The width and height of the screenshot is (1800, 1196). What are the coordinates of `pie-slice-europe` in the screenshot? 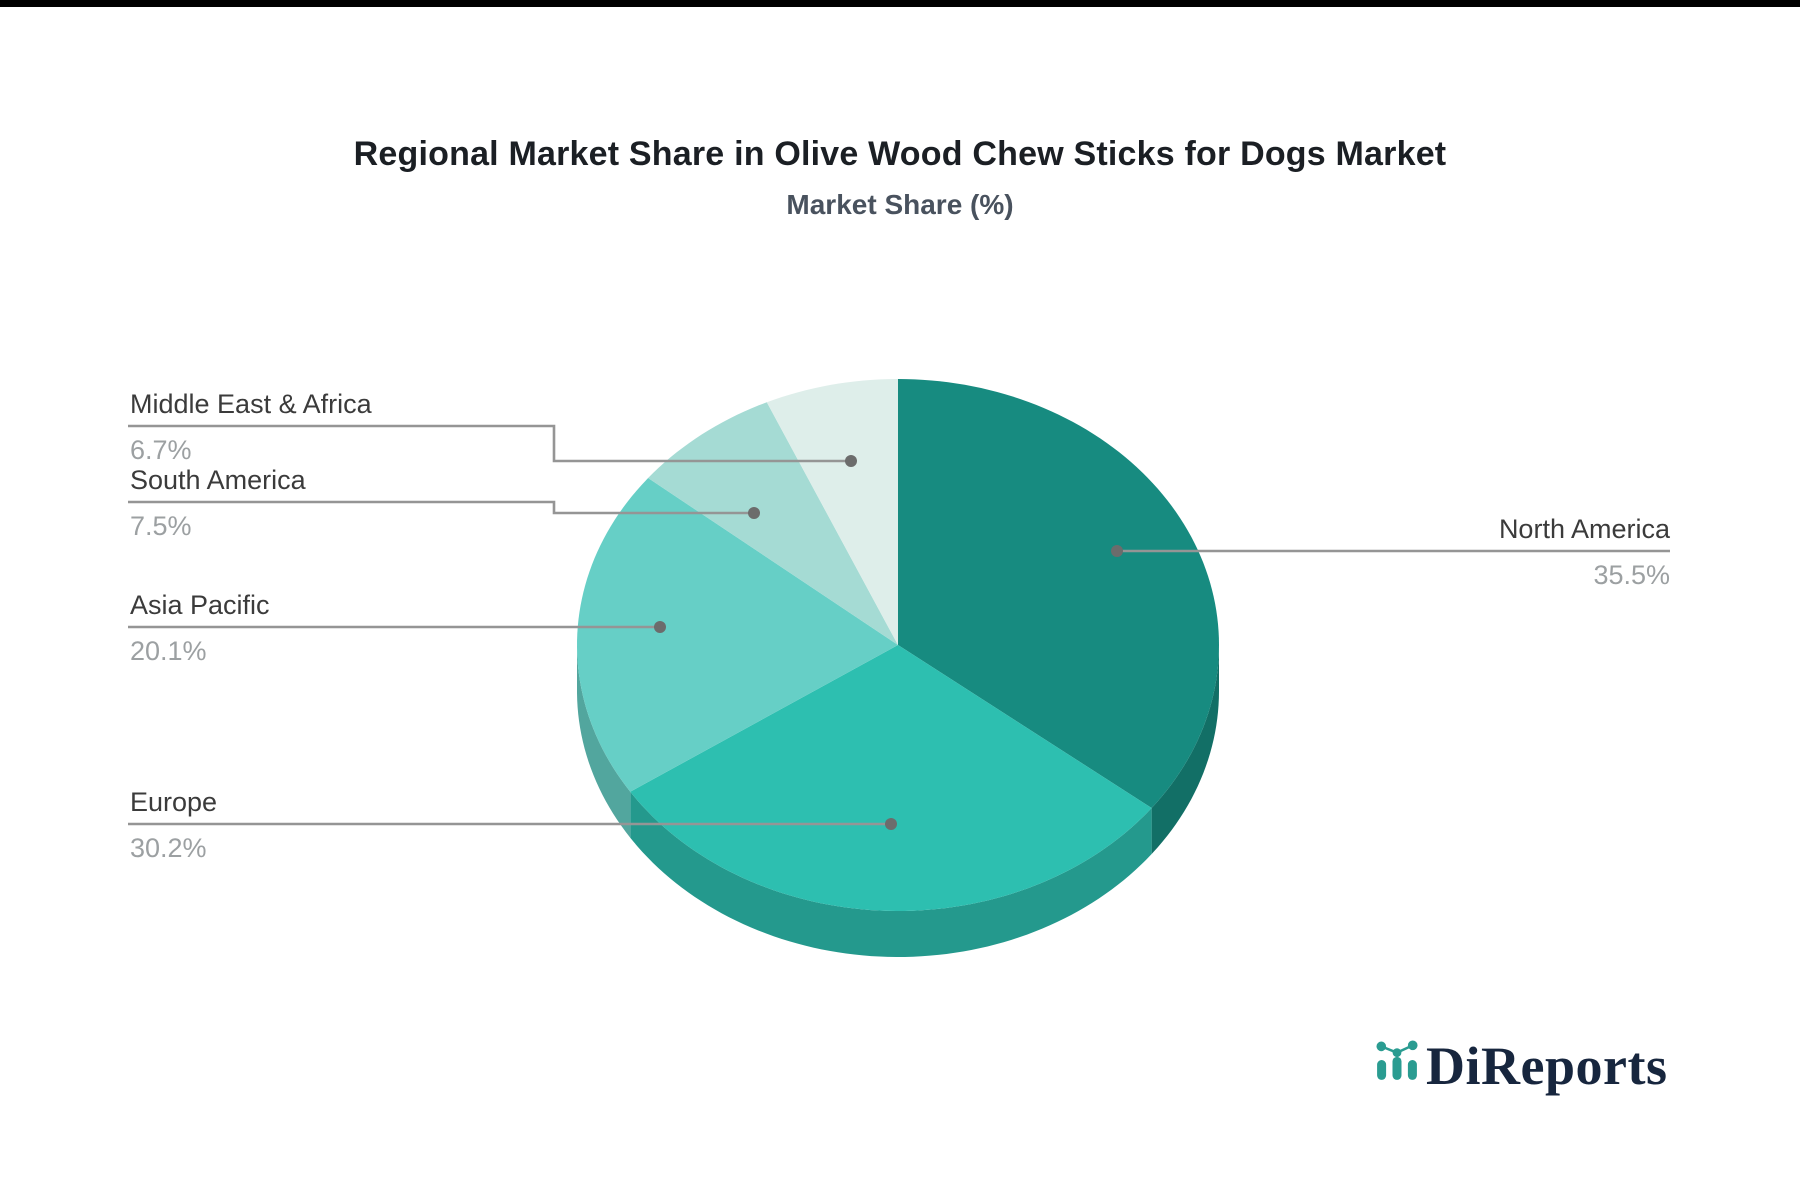 It's located at (891, 778).